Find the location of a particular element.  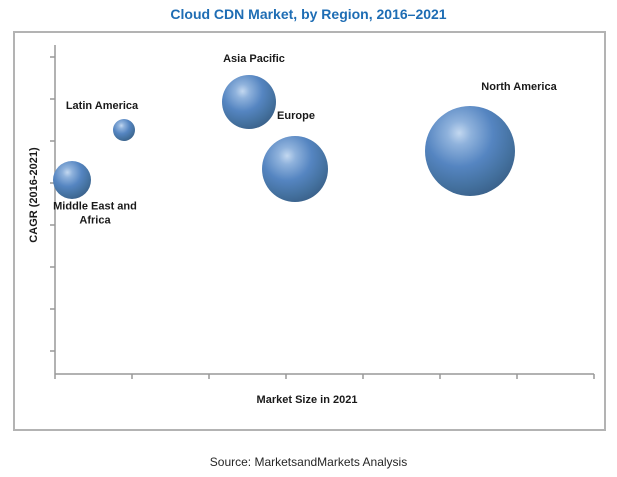

y-axis-label: CAGR (2016-2021) is located at coordinates (34, 195).